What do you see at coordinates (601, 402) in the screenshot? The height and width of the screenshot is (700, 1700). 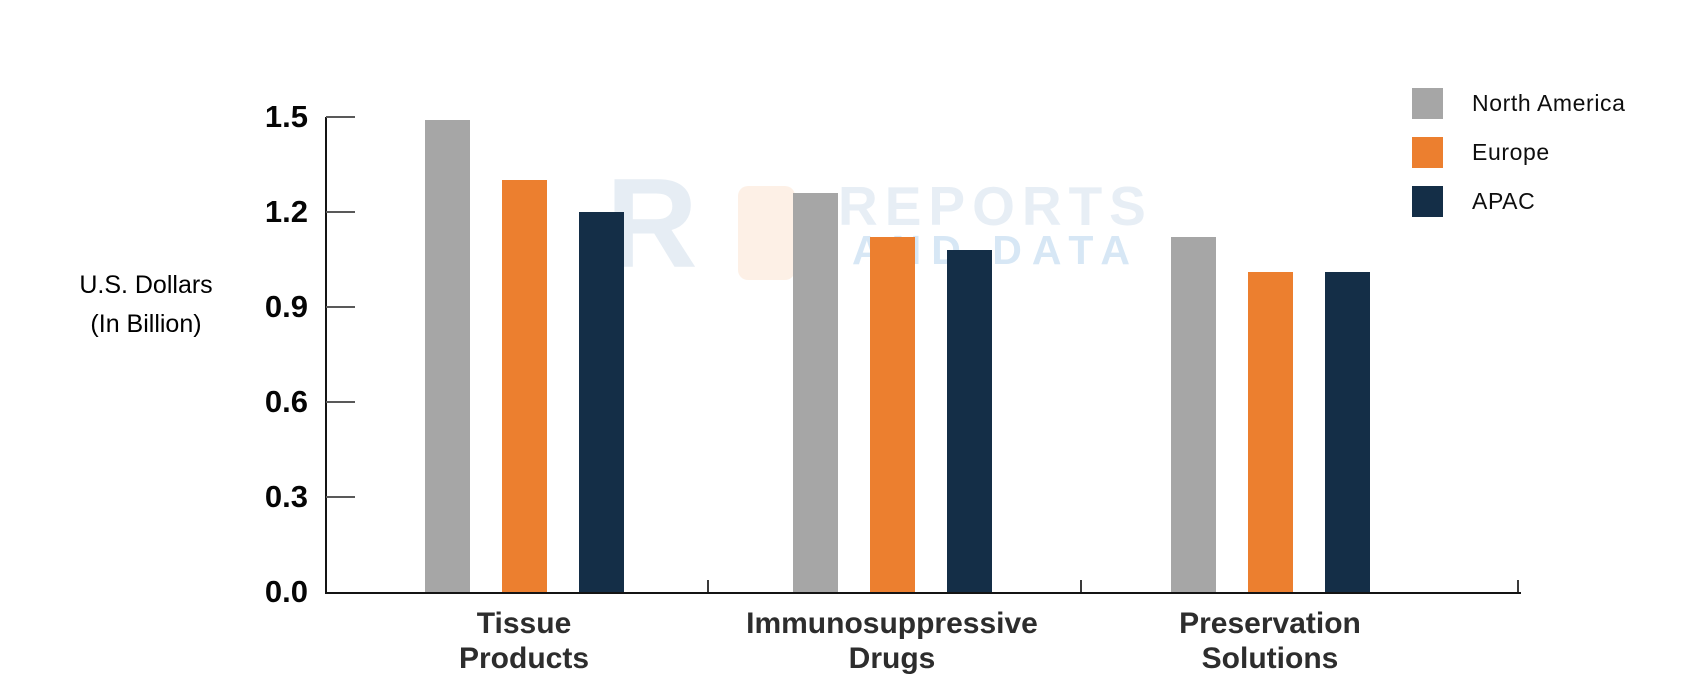 I see `bar-apac-tissue-products` at bounding box center [601, 402].